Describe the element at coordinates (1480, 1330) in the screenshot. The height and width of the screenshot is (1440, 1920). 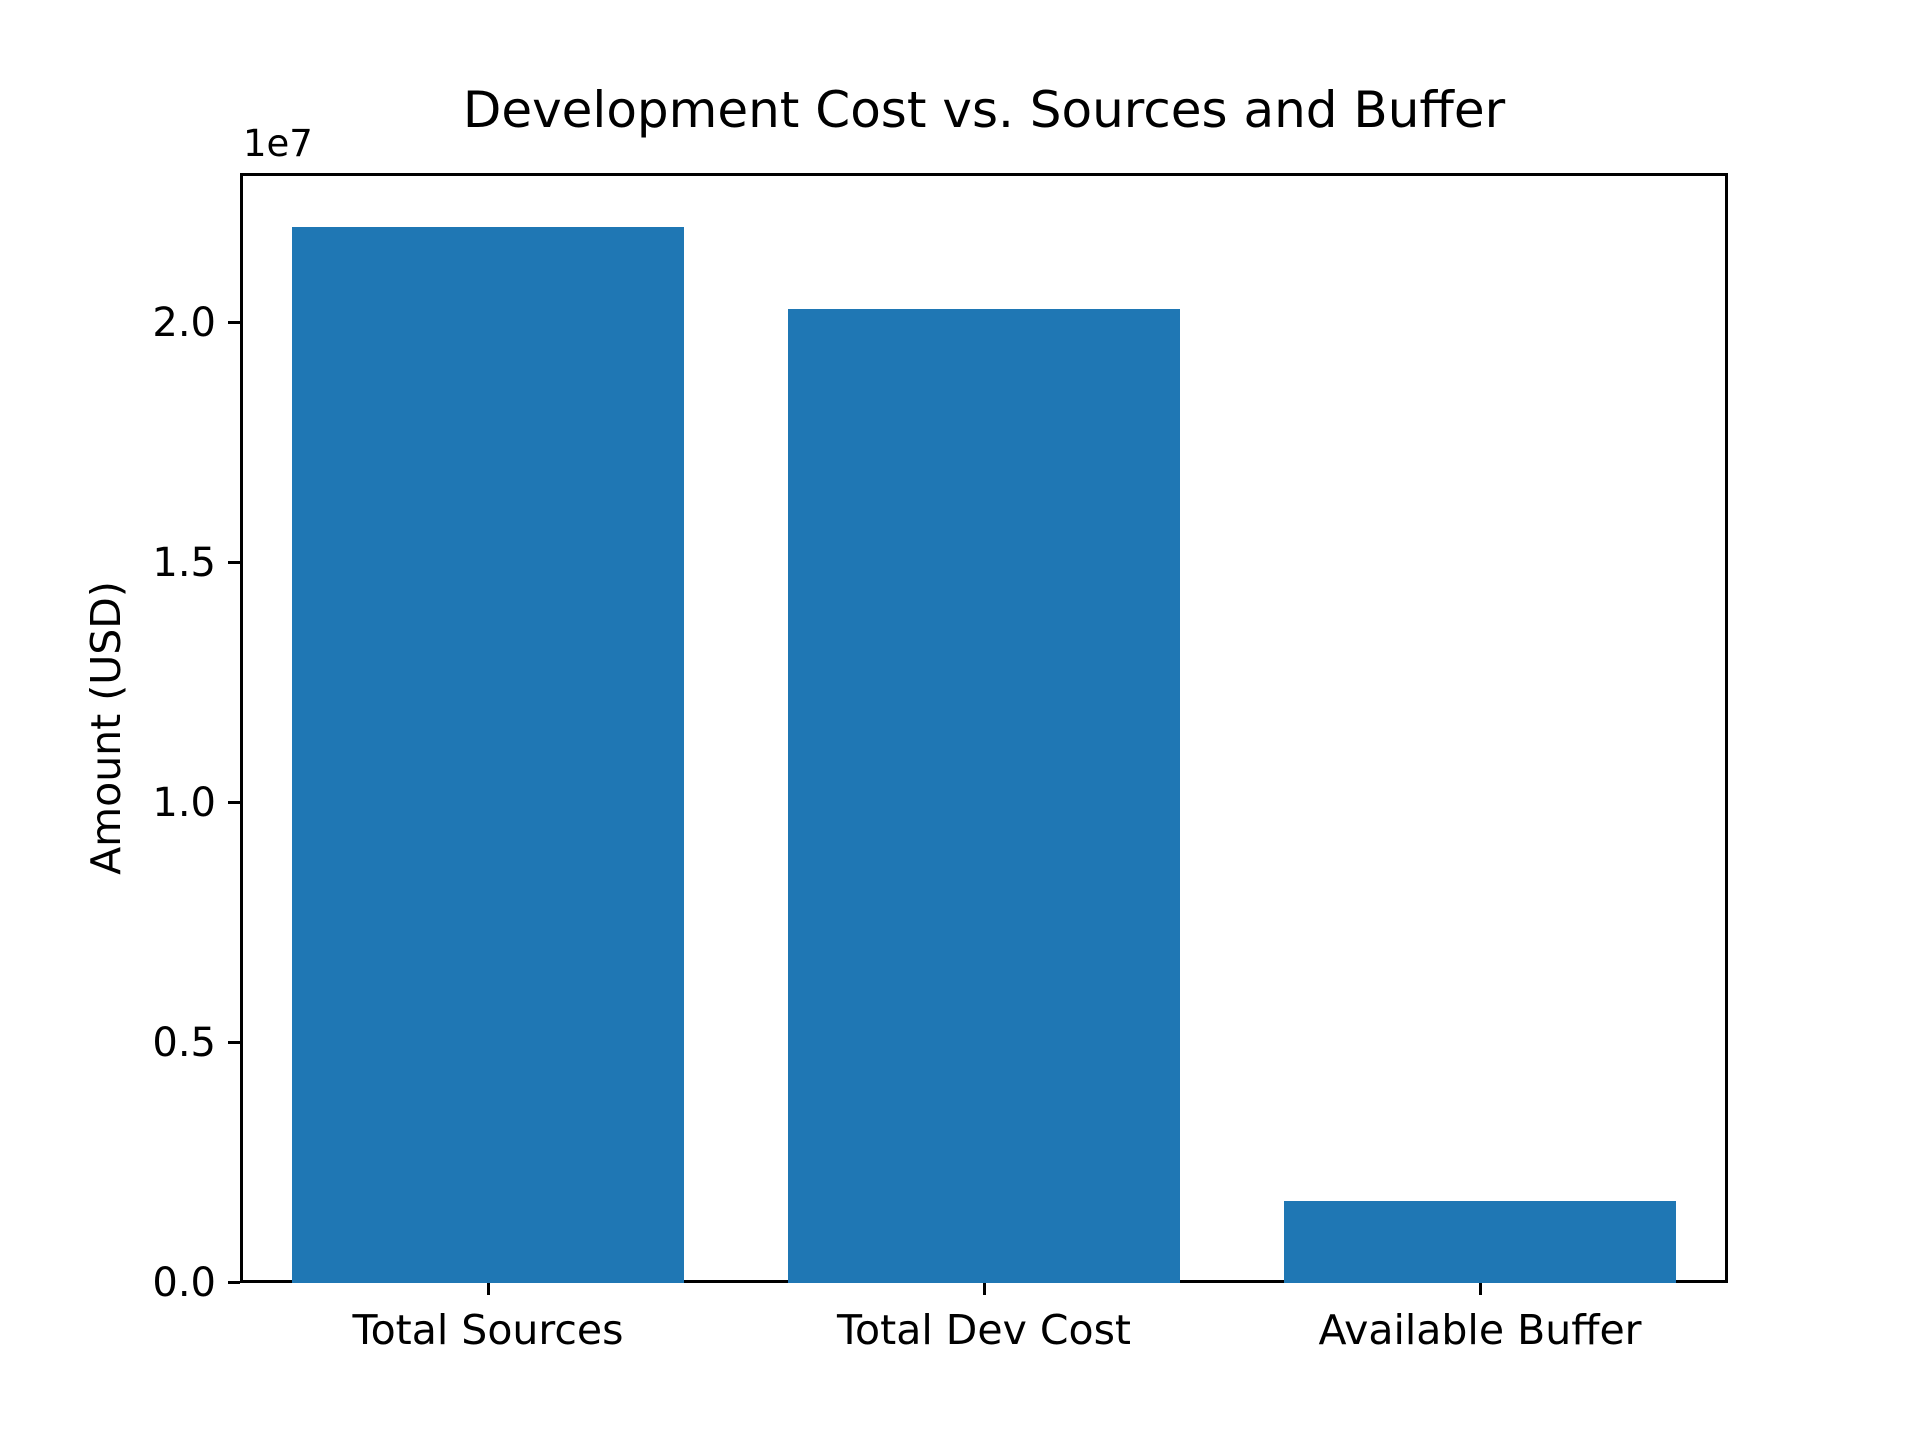
I see `x-tick-label-available-buffer: Available Buffer` at that location.